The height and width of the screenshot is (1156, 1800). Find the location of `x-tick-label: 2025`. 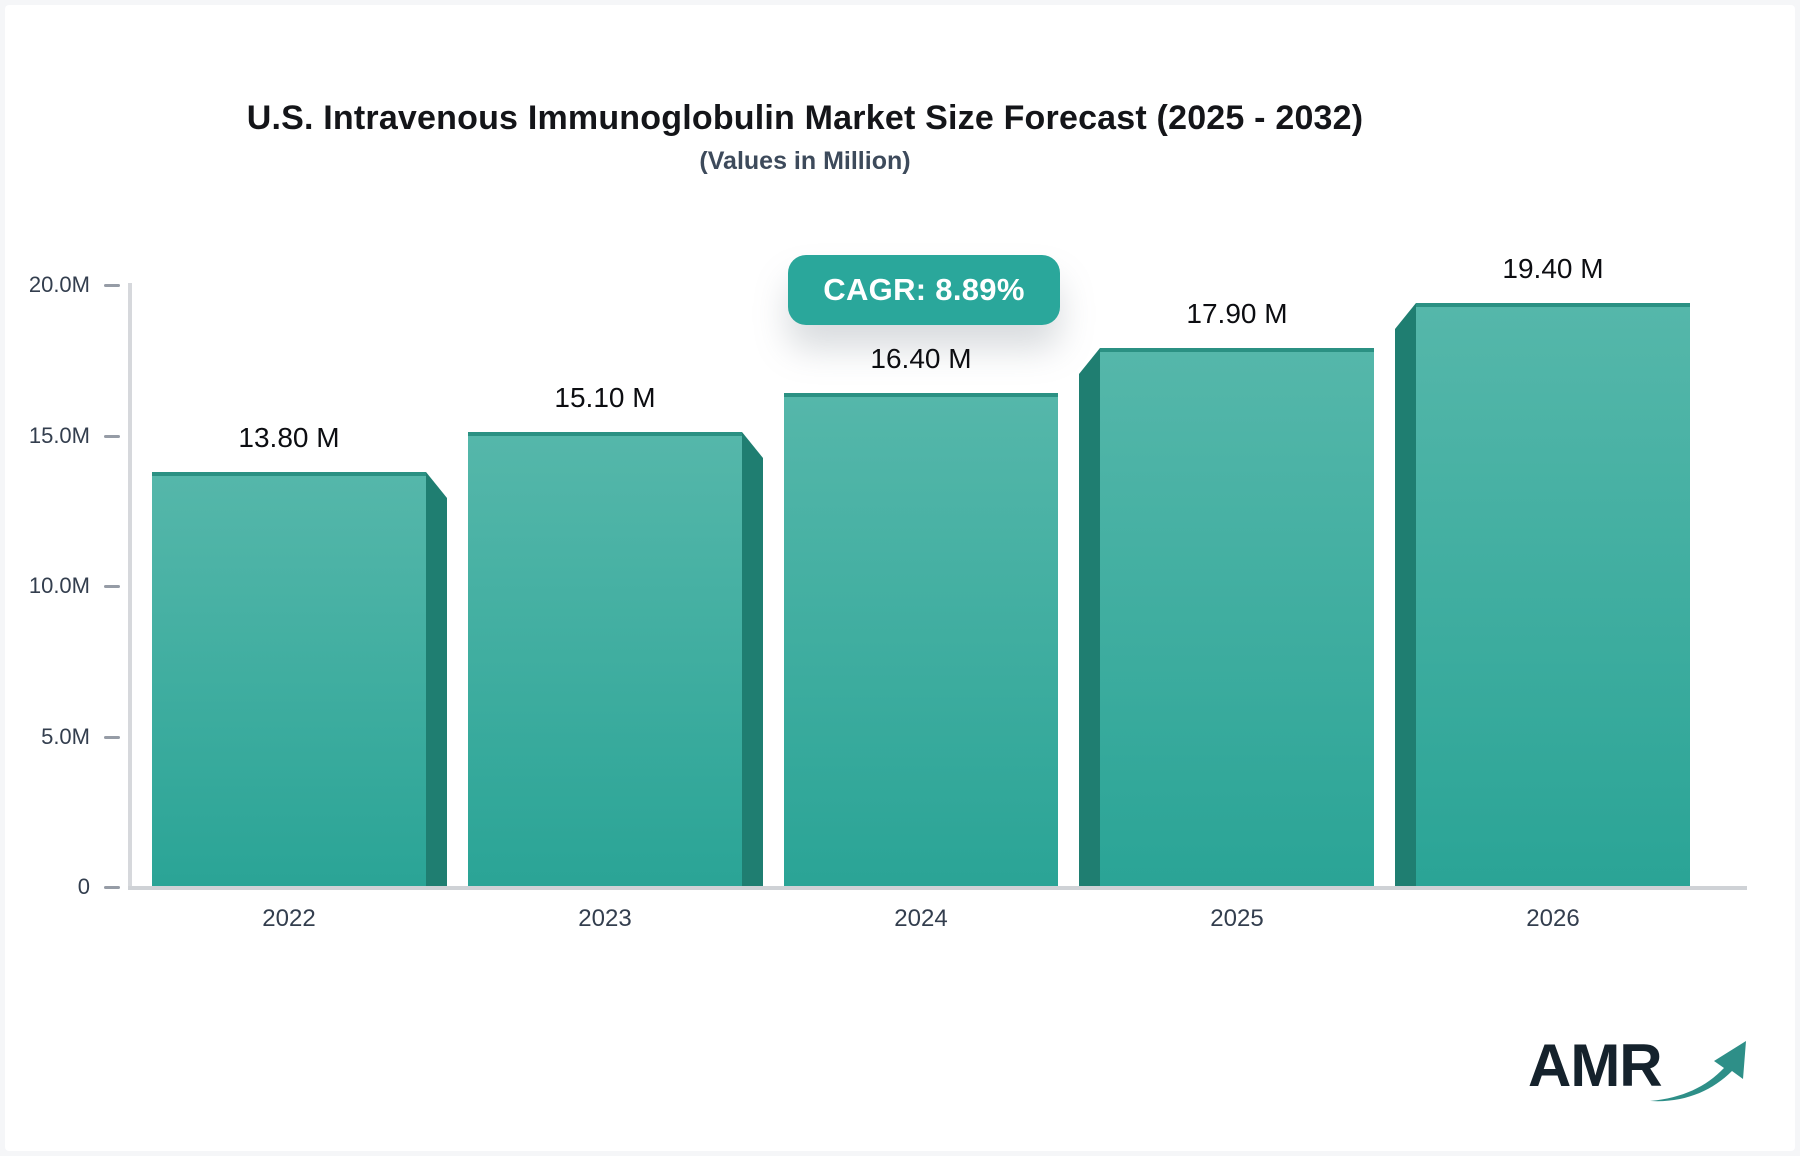

x-tick-label: 2025 is located at coordinates (1237, 918).